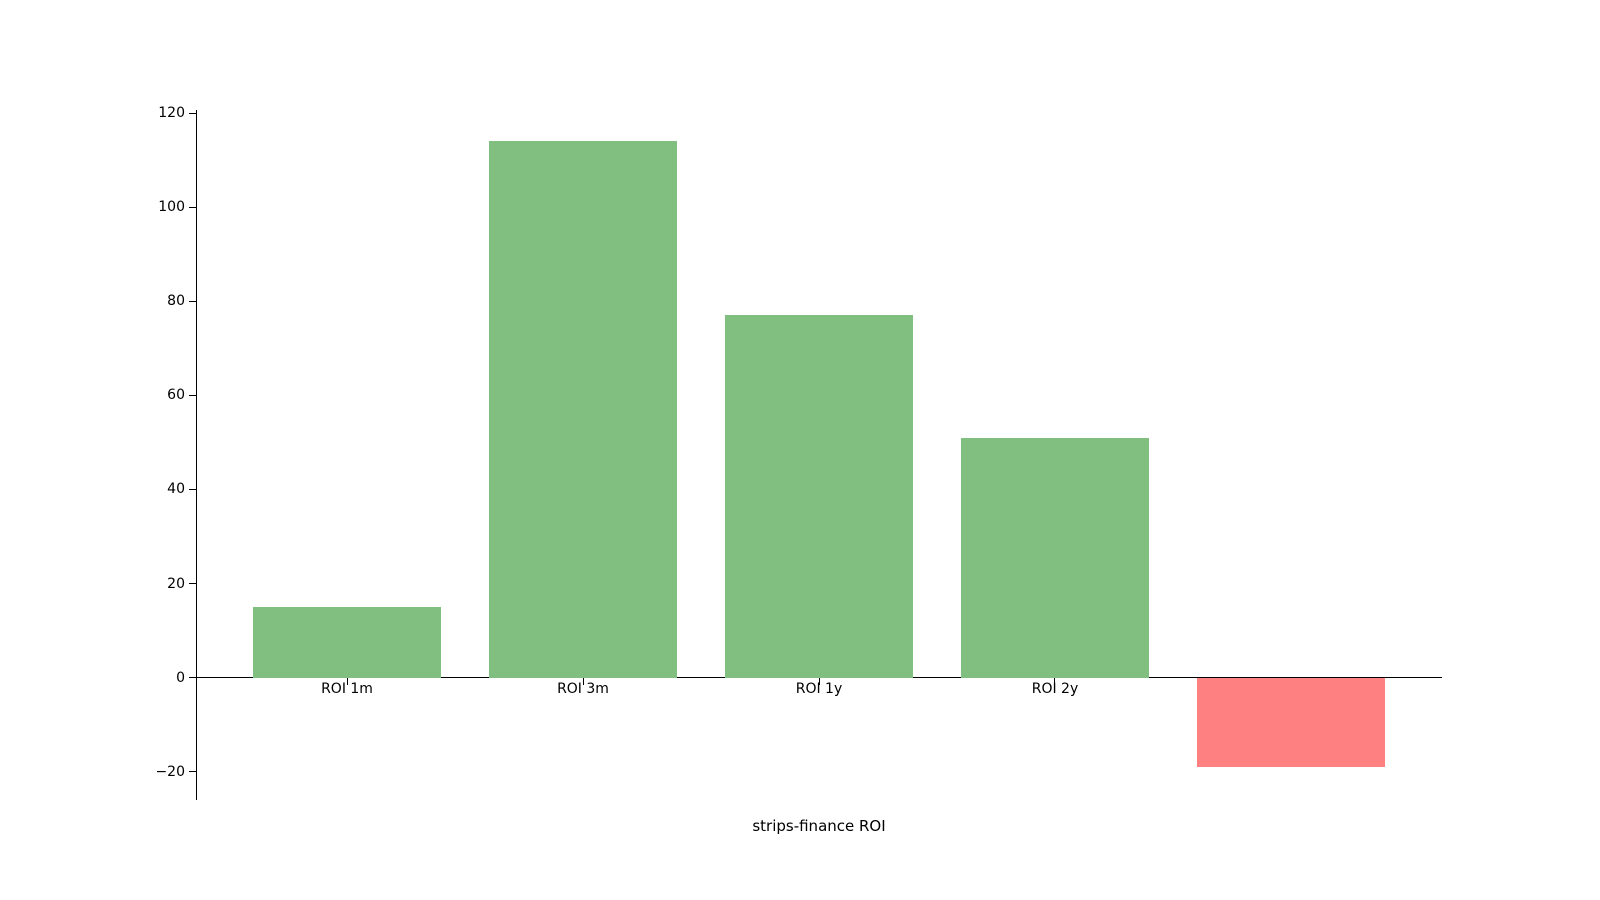 The width and height of the screenshot is (1600, 900). Describe the element at coordinates (819, 688) in the screenshot. I see `x-tick-label: ROI 1y` at that location.